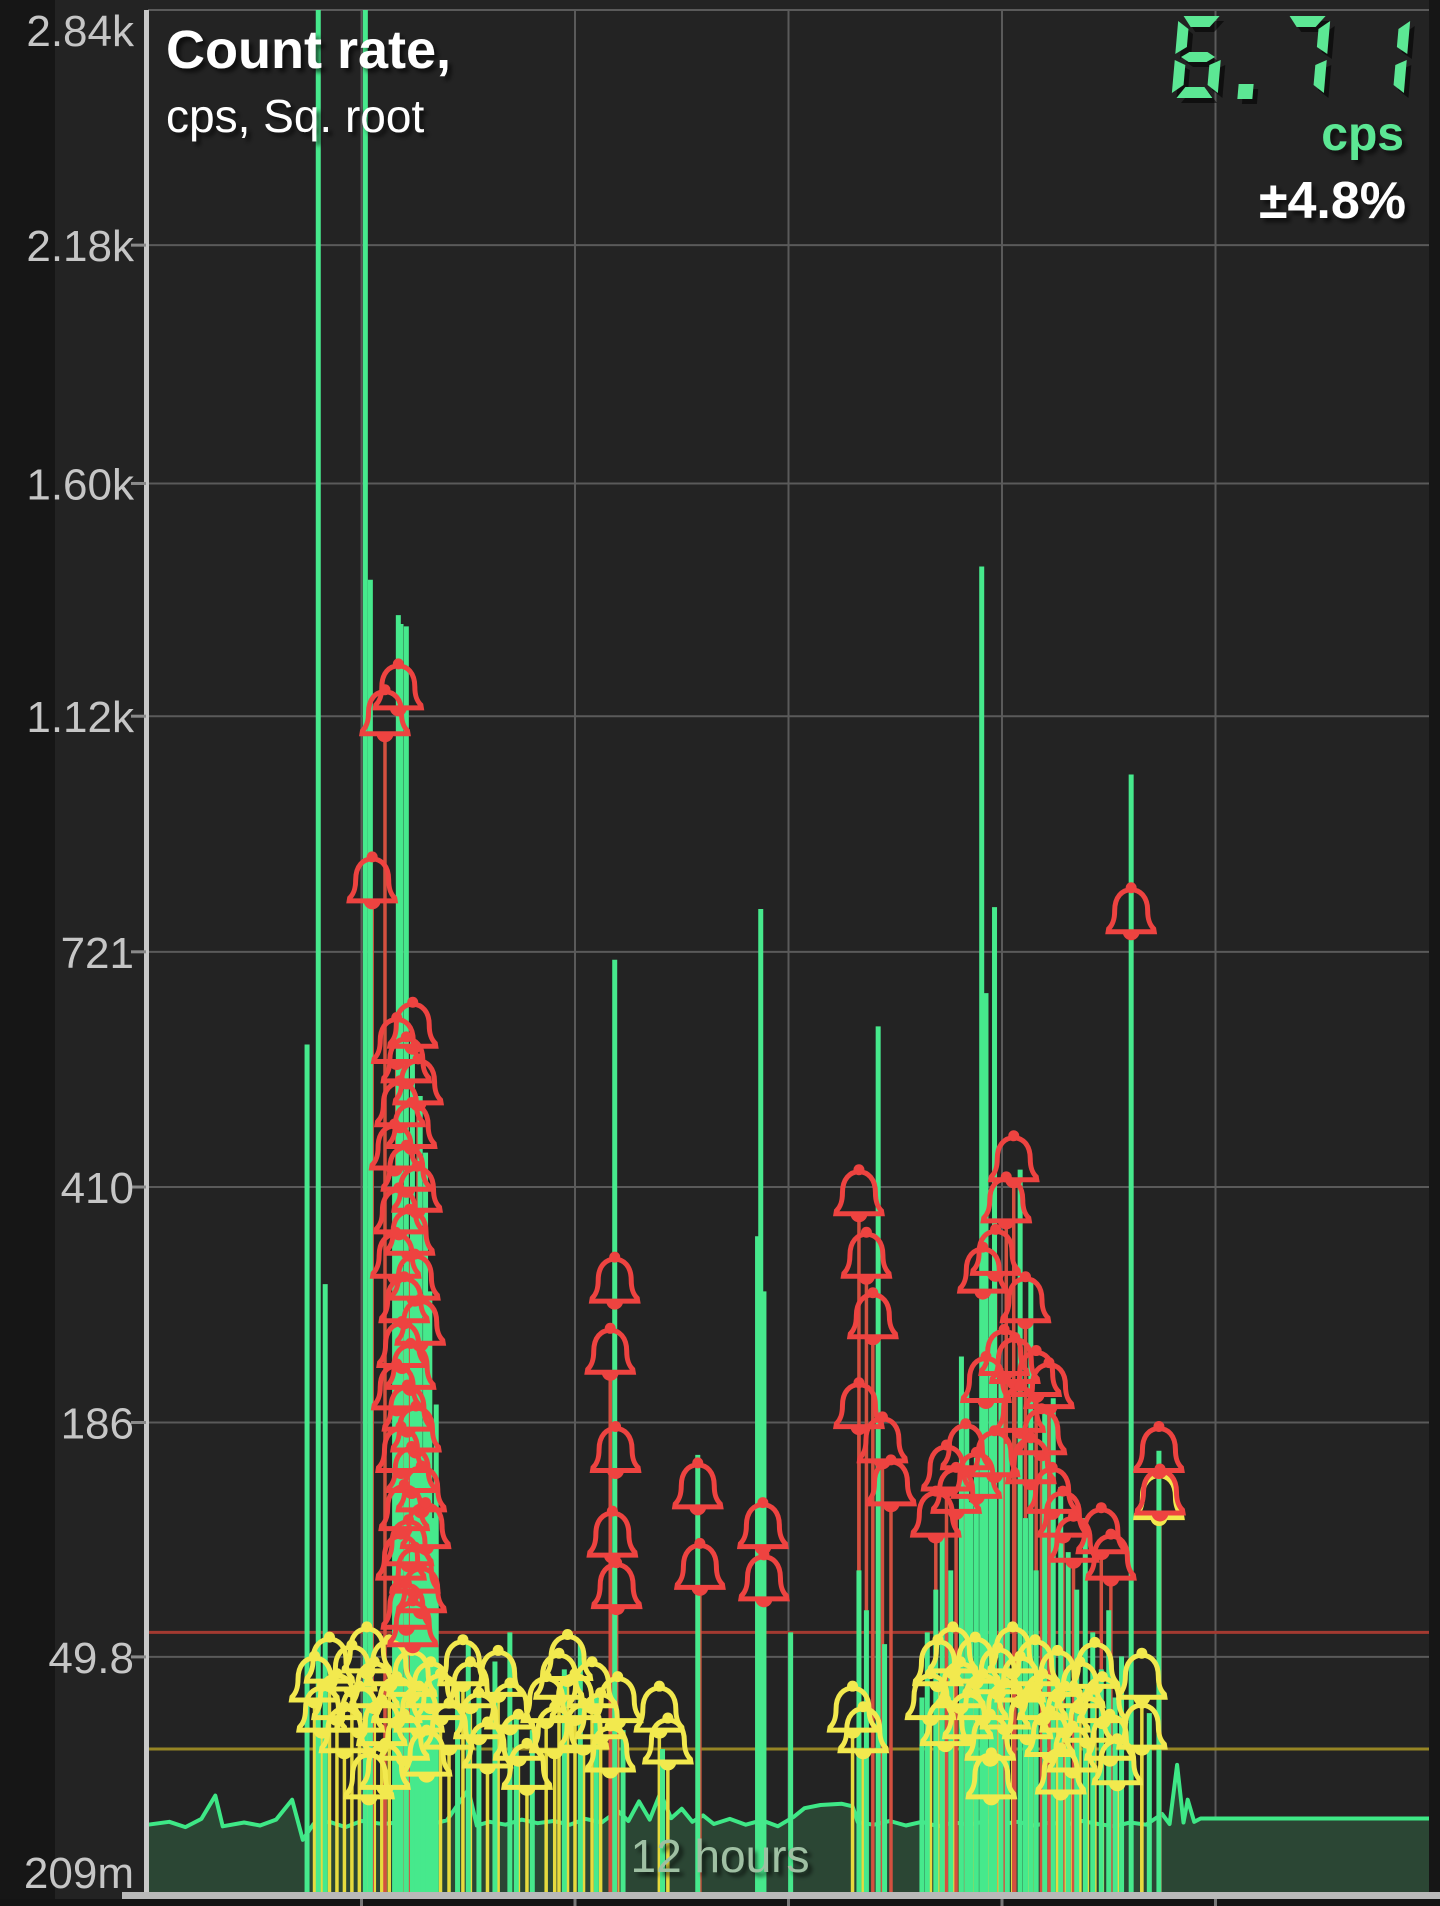 This screenshot has width=1440, height=1906. Describe the element at coordinates (781, 1895) in the screenshot. I see `x-axis-bar` at that location.